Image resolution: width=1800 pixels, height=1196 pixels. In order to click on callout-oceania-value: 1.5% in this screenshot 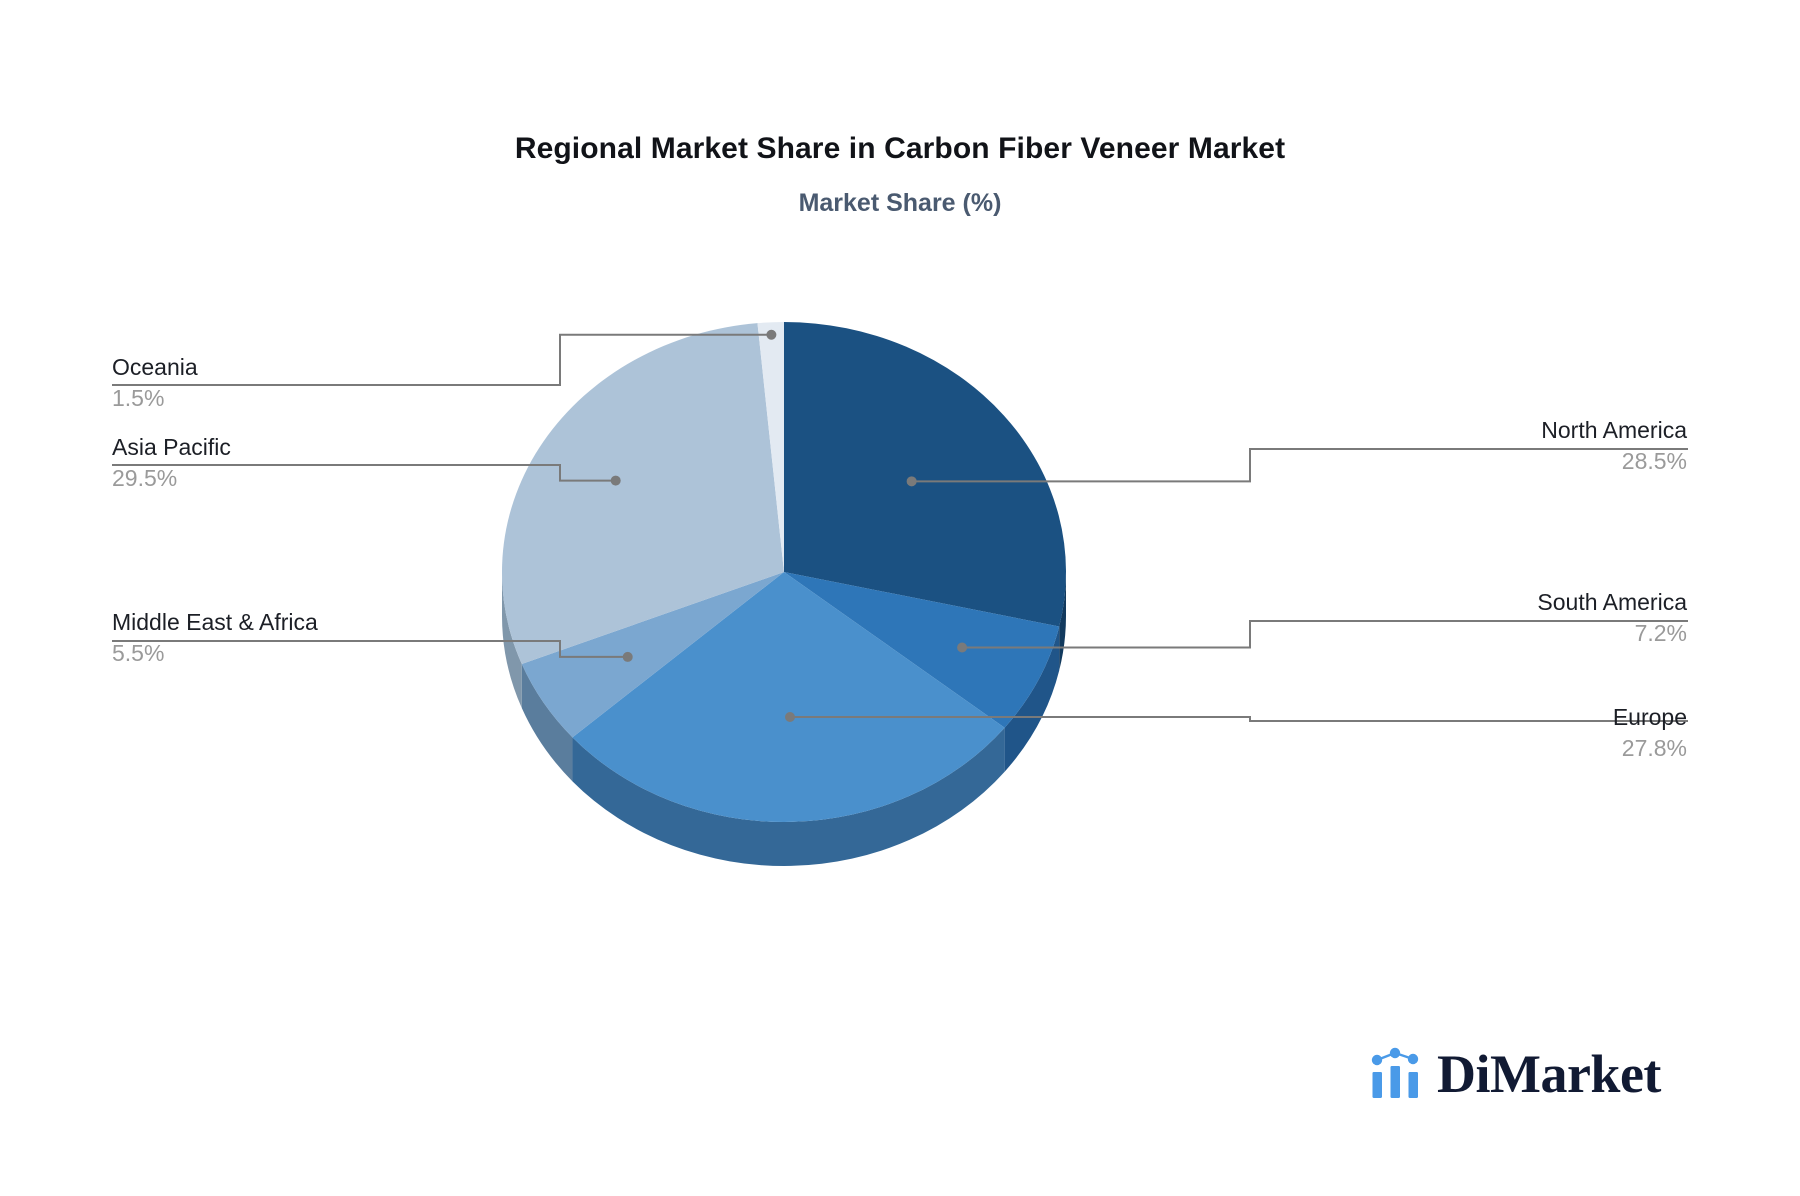, I will do `click(138, 398)`.